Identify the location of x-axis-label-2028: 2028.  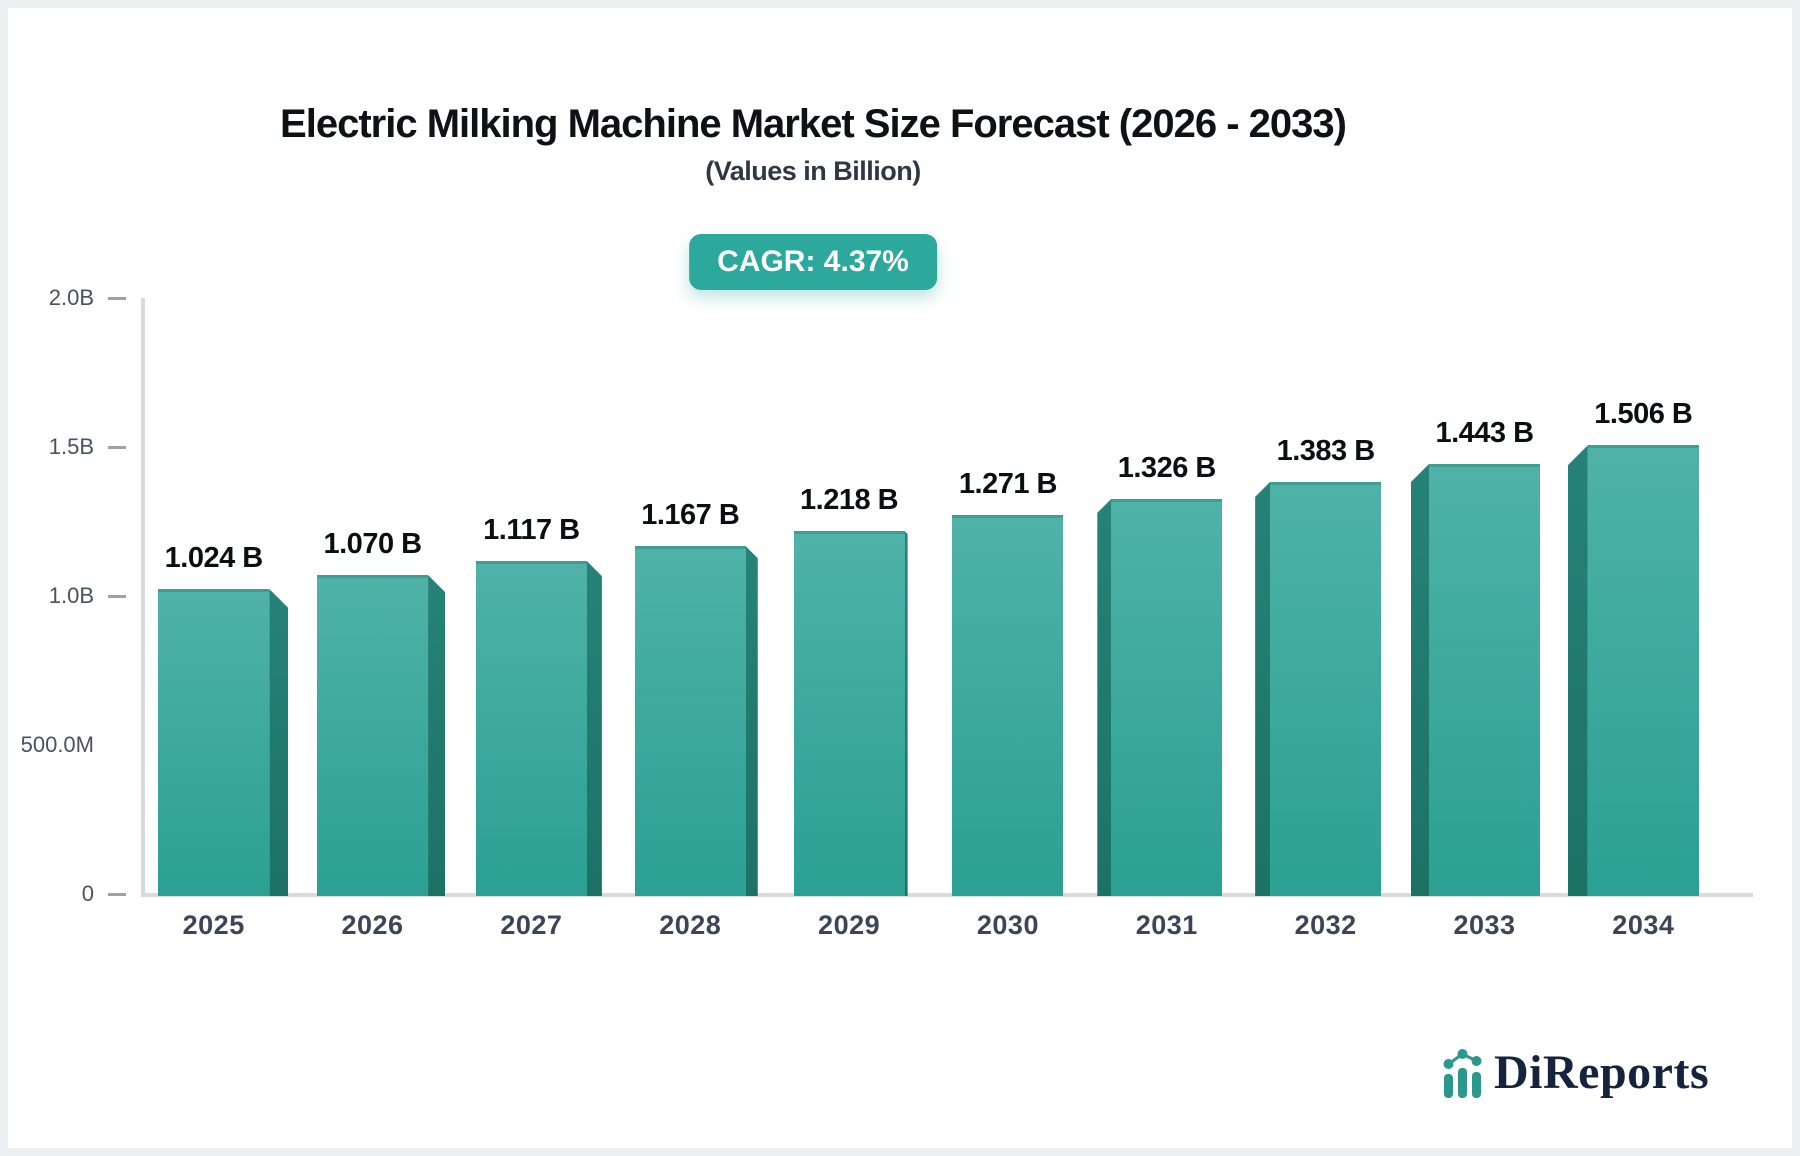
(690, 925).